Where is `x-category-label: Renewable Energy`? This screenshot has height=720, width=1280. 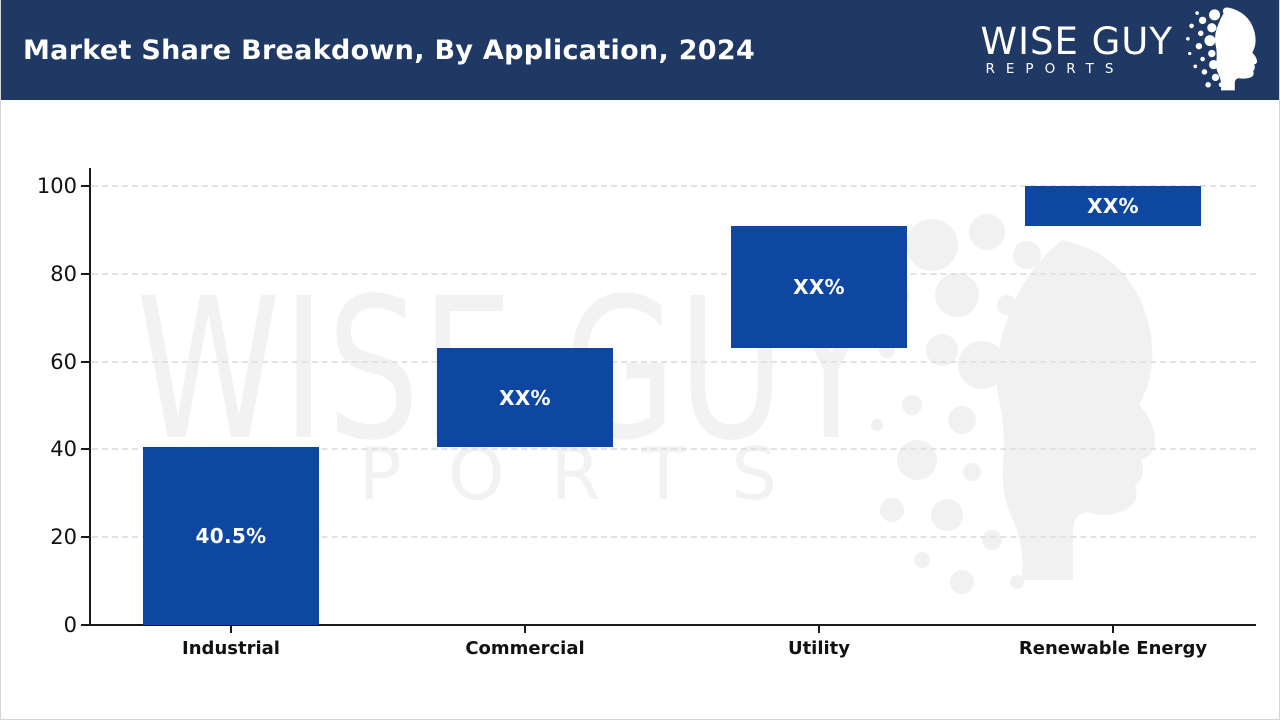 x-category-label: Renewable Energy is located at coordinates (1113, 648).